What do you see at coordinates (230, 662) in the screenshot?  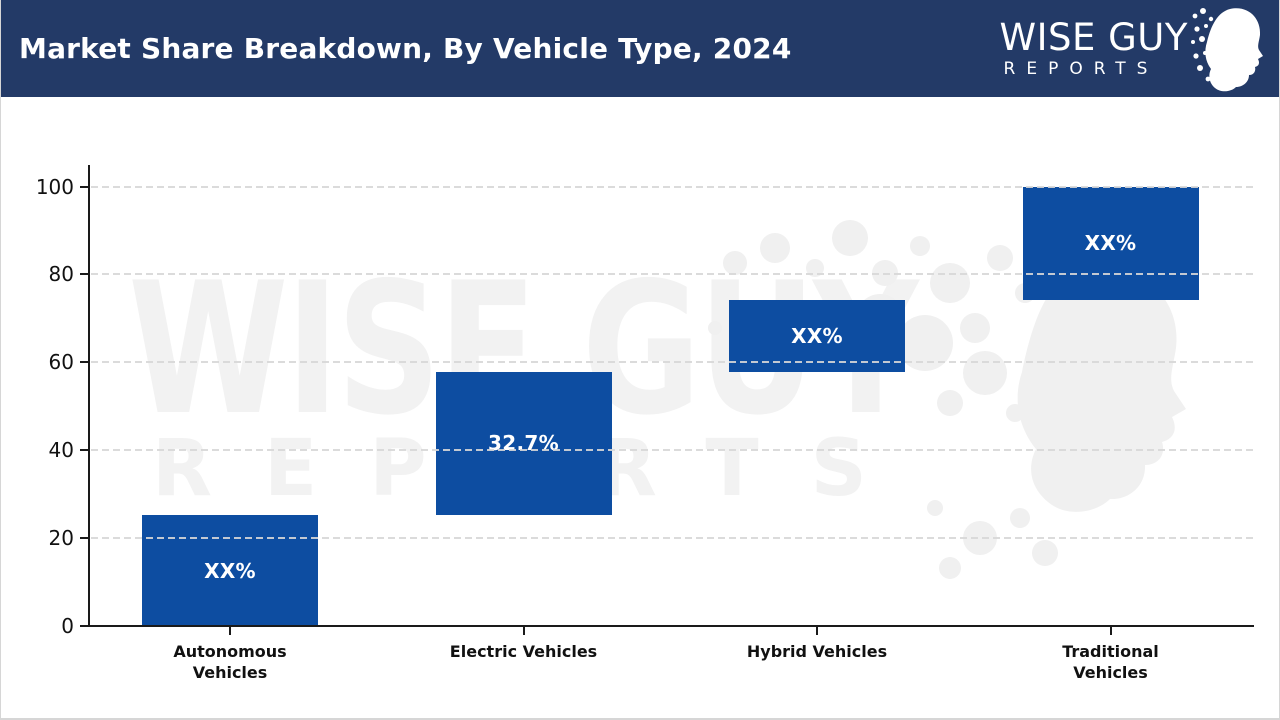 I see `x-category-label-1: Autonomous Vehicles` at bounding box center [230, 662].